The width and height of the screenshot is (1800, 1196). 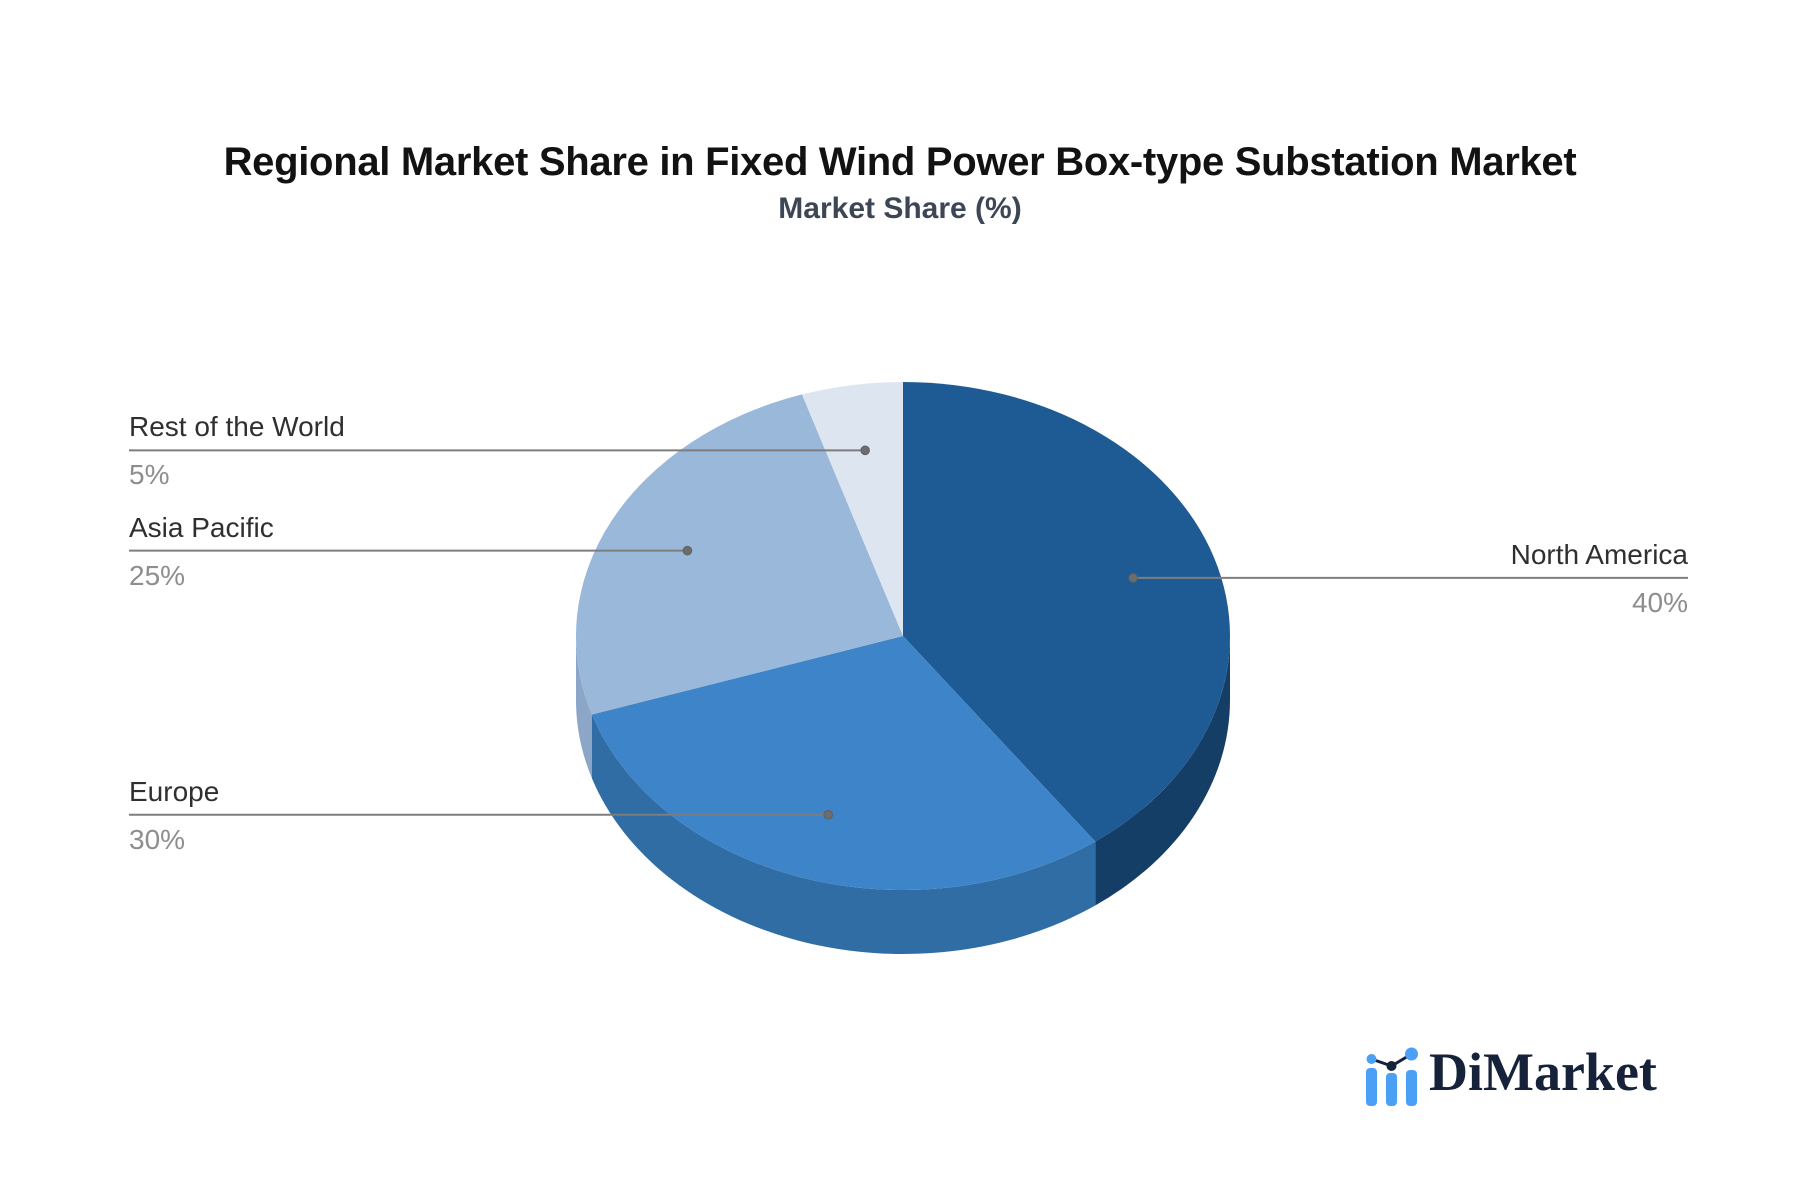 I want to click on callout-dot-asia-pacific, so click(x=687, y=550).